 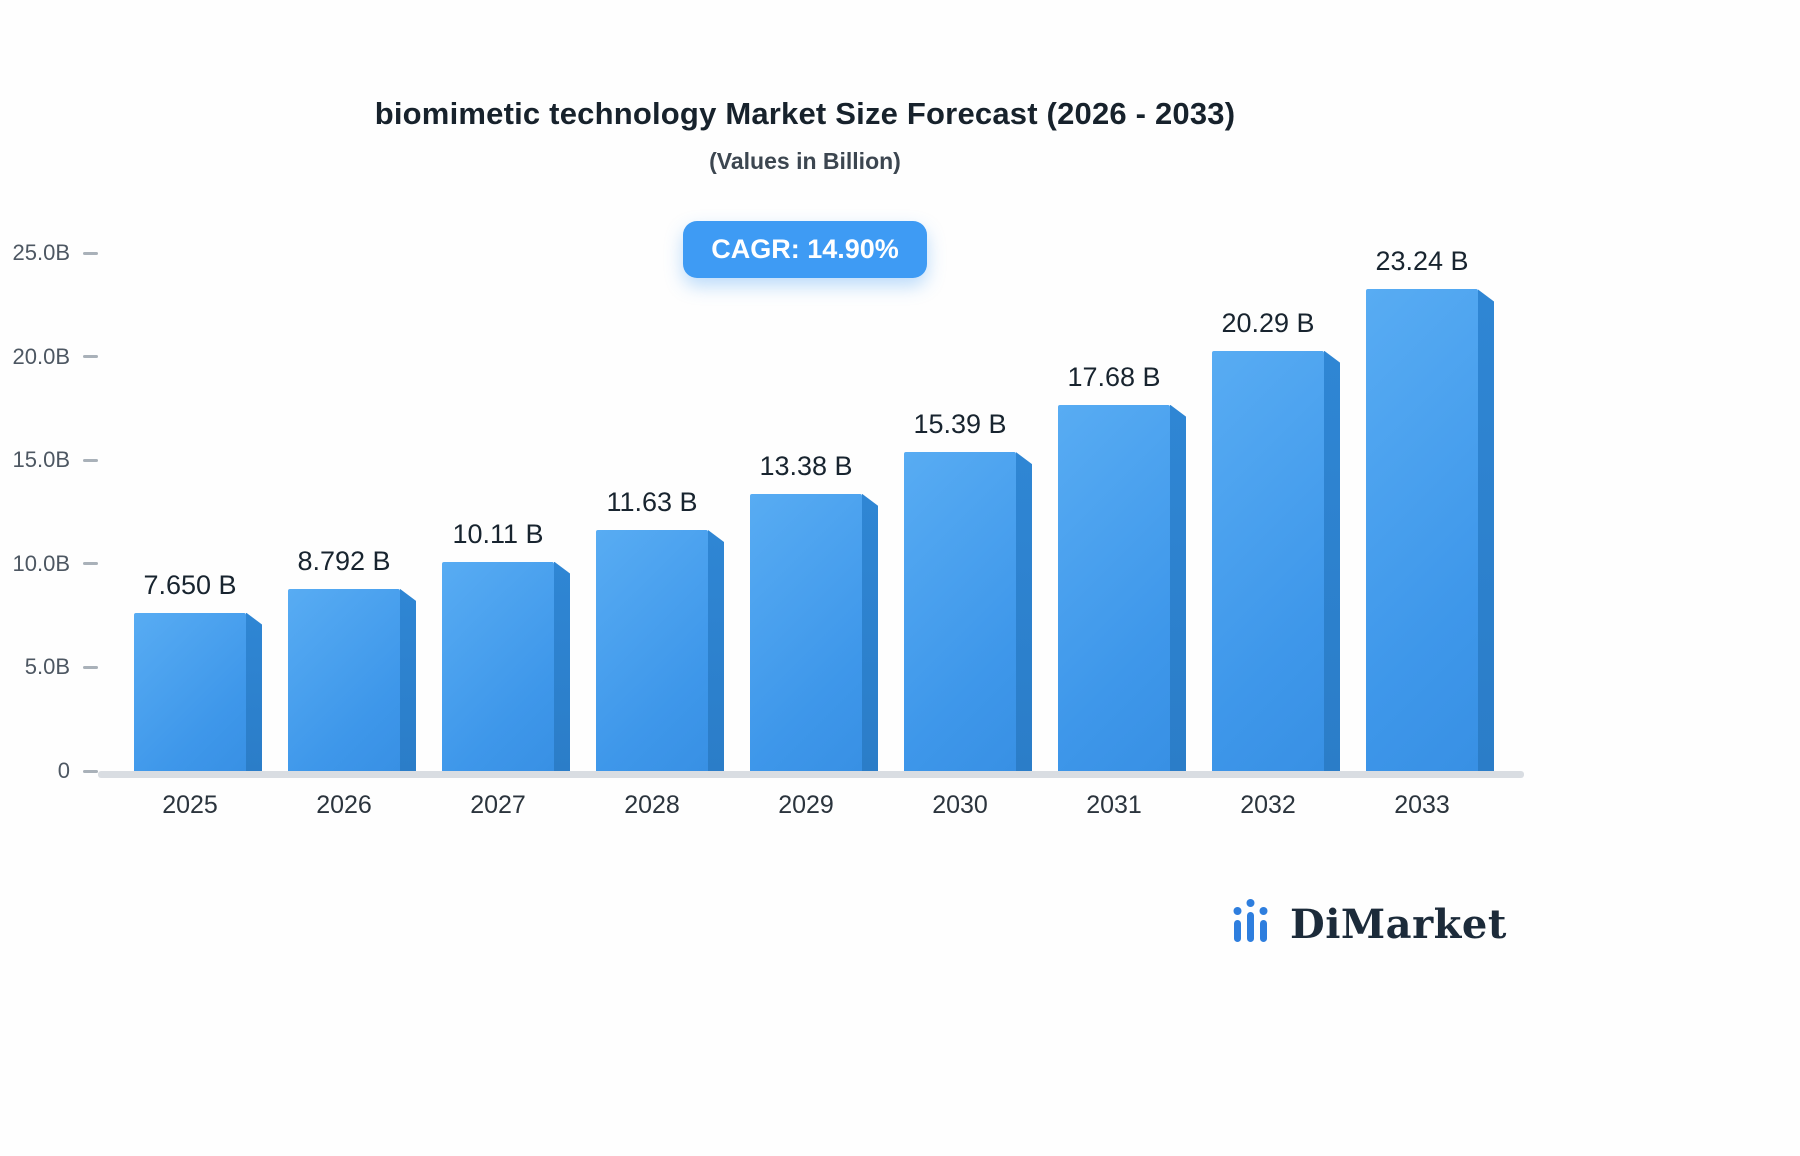 What do you see at coordinates (41, 460) in the screenshot?
I see `y-tick-label: 15.0B` at bounding box center [41, 460].